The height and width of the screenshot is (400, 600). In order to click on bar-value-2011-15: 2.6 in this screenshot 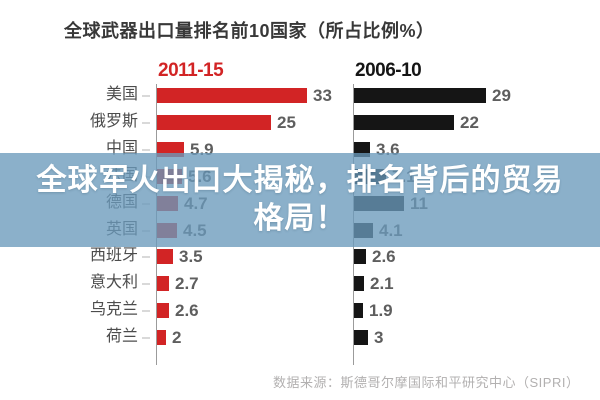, I will do `click(187, 310)`.